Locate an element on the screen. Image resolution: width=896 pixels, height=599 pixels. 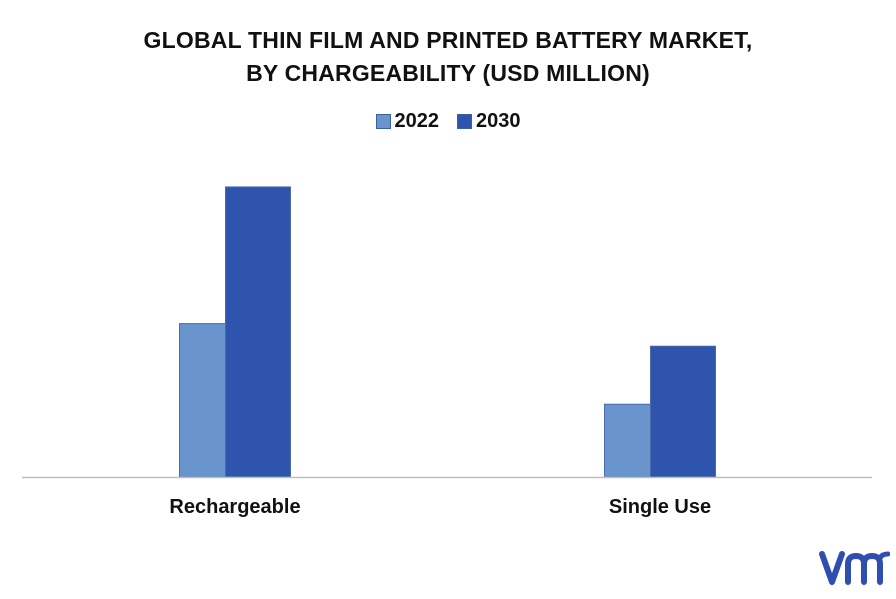
legend-swatch-2030 is located at coordinates (464, 121).